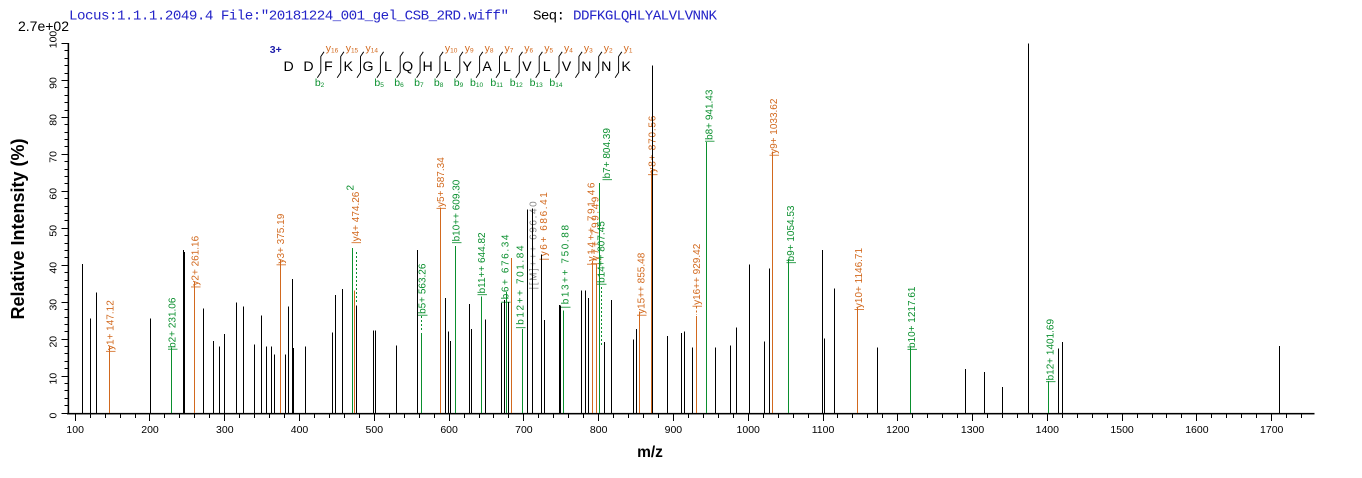 This screenshot has width=1362, height=478. What do you see at coordinates (54, 305) in the screenshot?
I see `svg-text: 30` at bounding box center [54, 305].